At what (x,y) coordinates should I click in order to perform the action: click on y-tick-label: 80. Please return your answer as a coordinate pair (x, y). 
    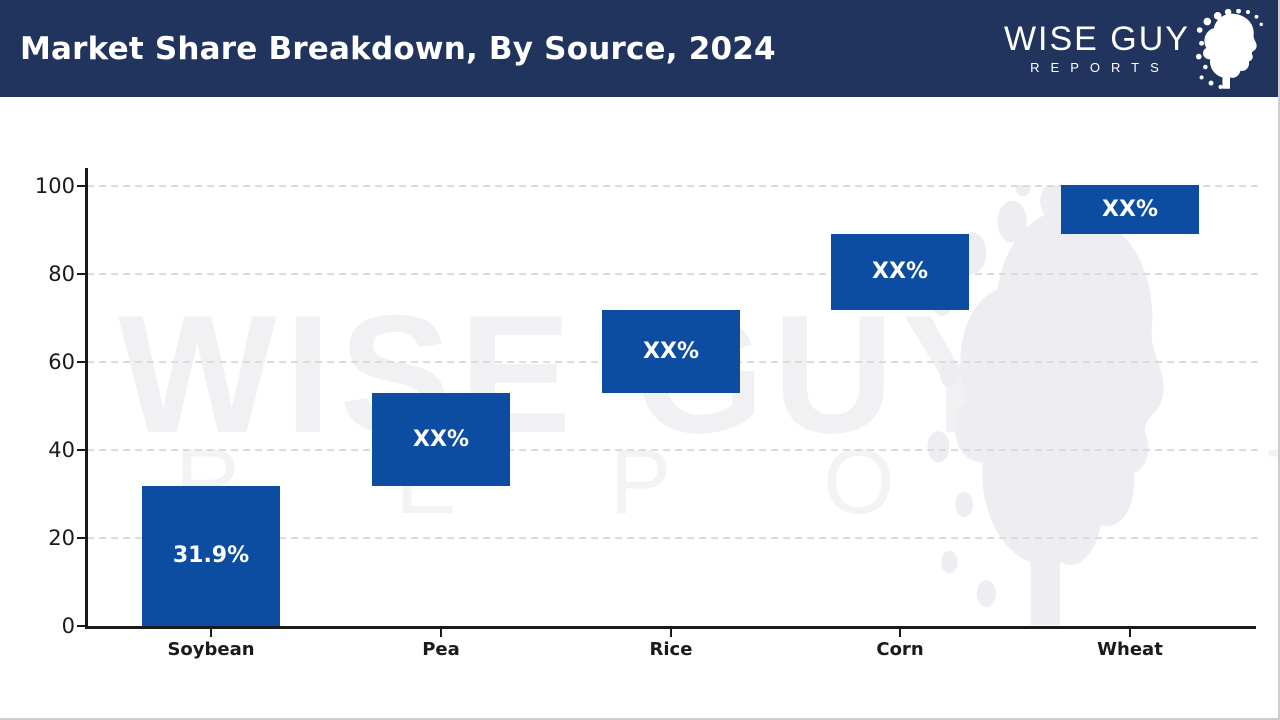
    Looking at the image, I should click on (61, 274).